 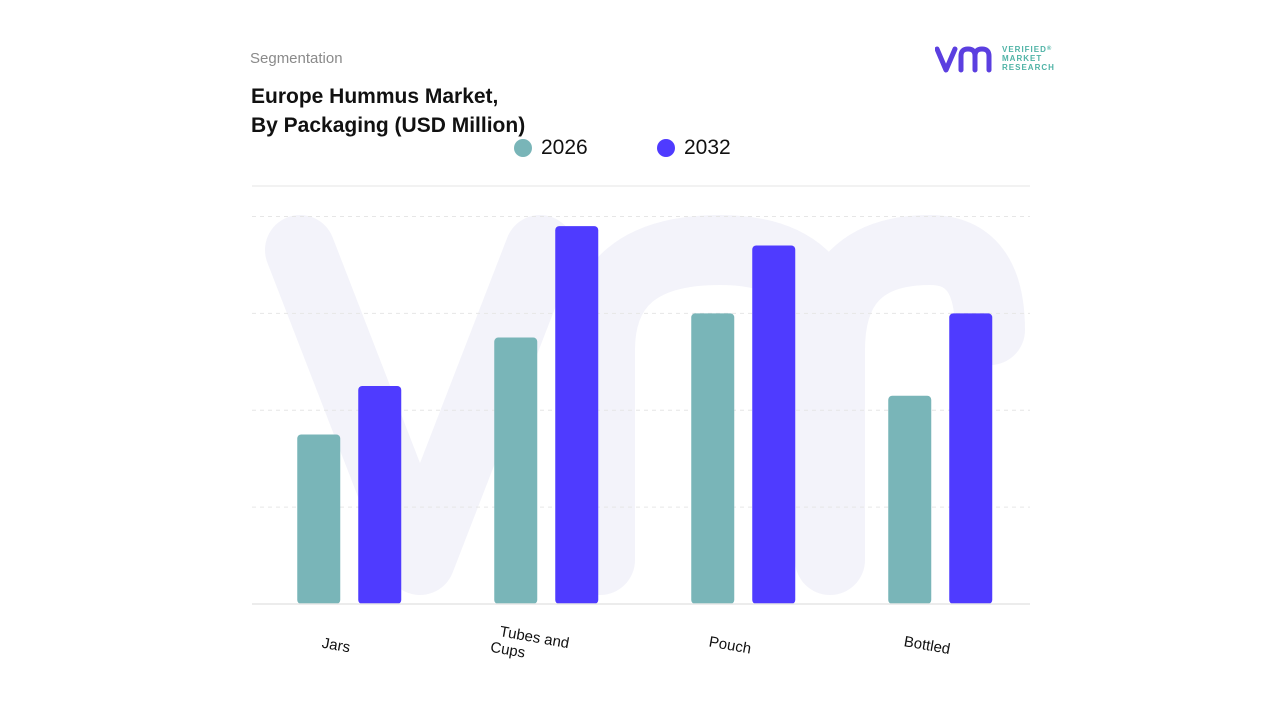 I want to click on bar-2032-pouch, so click(x=774, y=424).